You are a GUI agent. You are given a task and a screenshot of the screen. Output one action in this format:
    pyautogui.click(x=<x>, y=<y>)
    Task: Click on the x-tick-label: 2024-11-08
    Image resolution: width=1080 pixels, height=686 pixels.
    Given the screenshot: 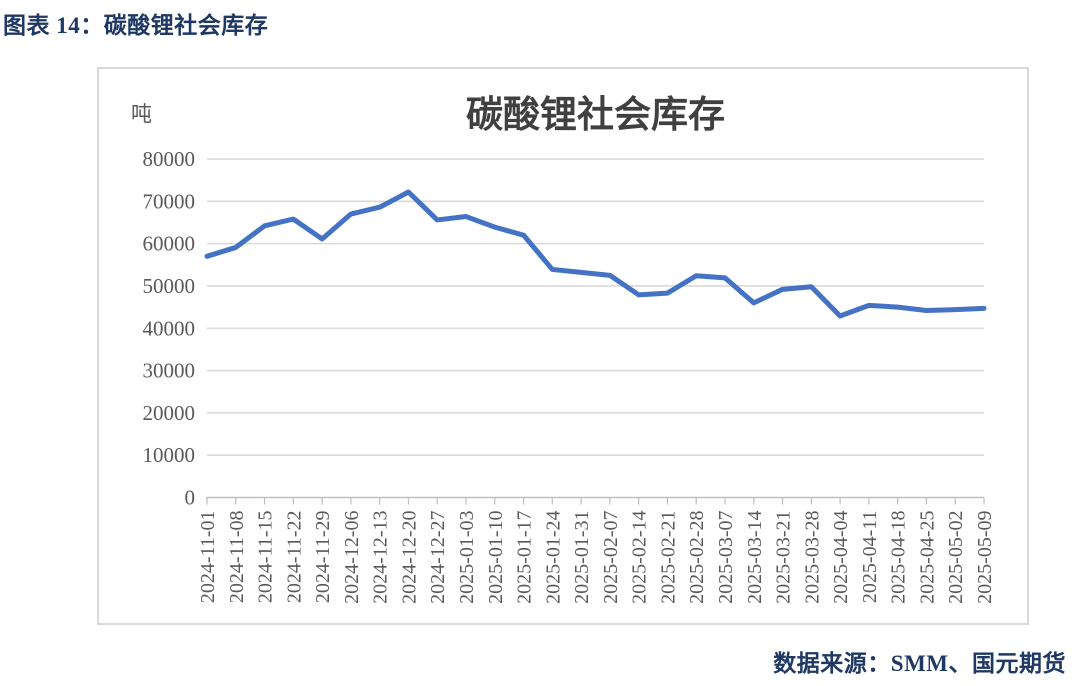 What is the action you would take?
    pyautogui.click(x=237, y=557)
    